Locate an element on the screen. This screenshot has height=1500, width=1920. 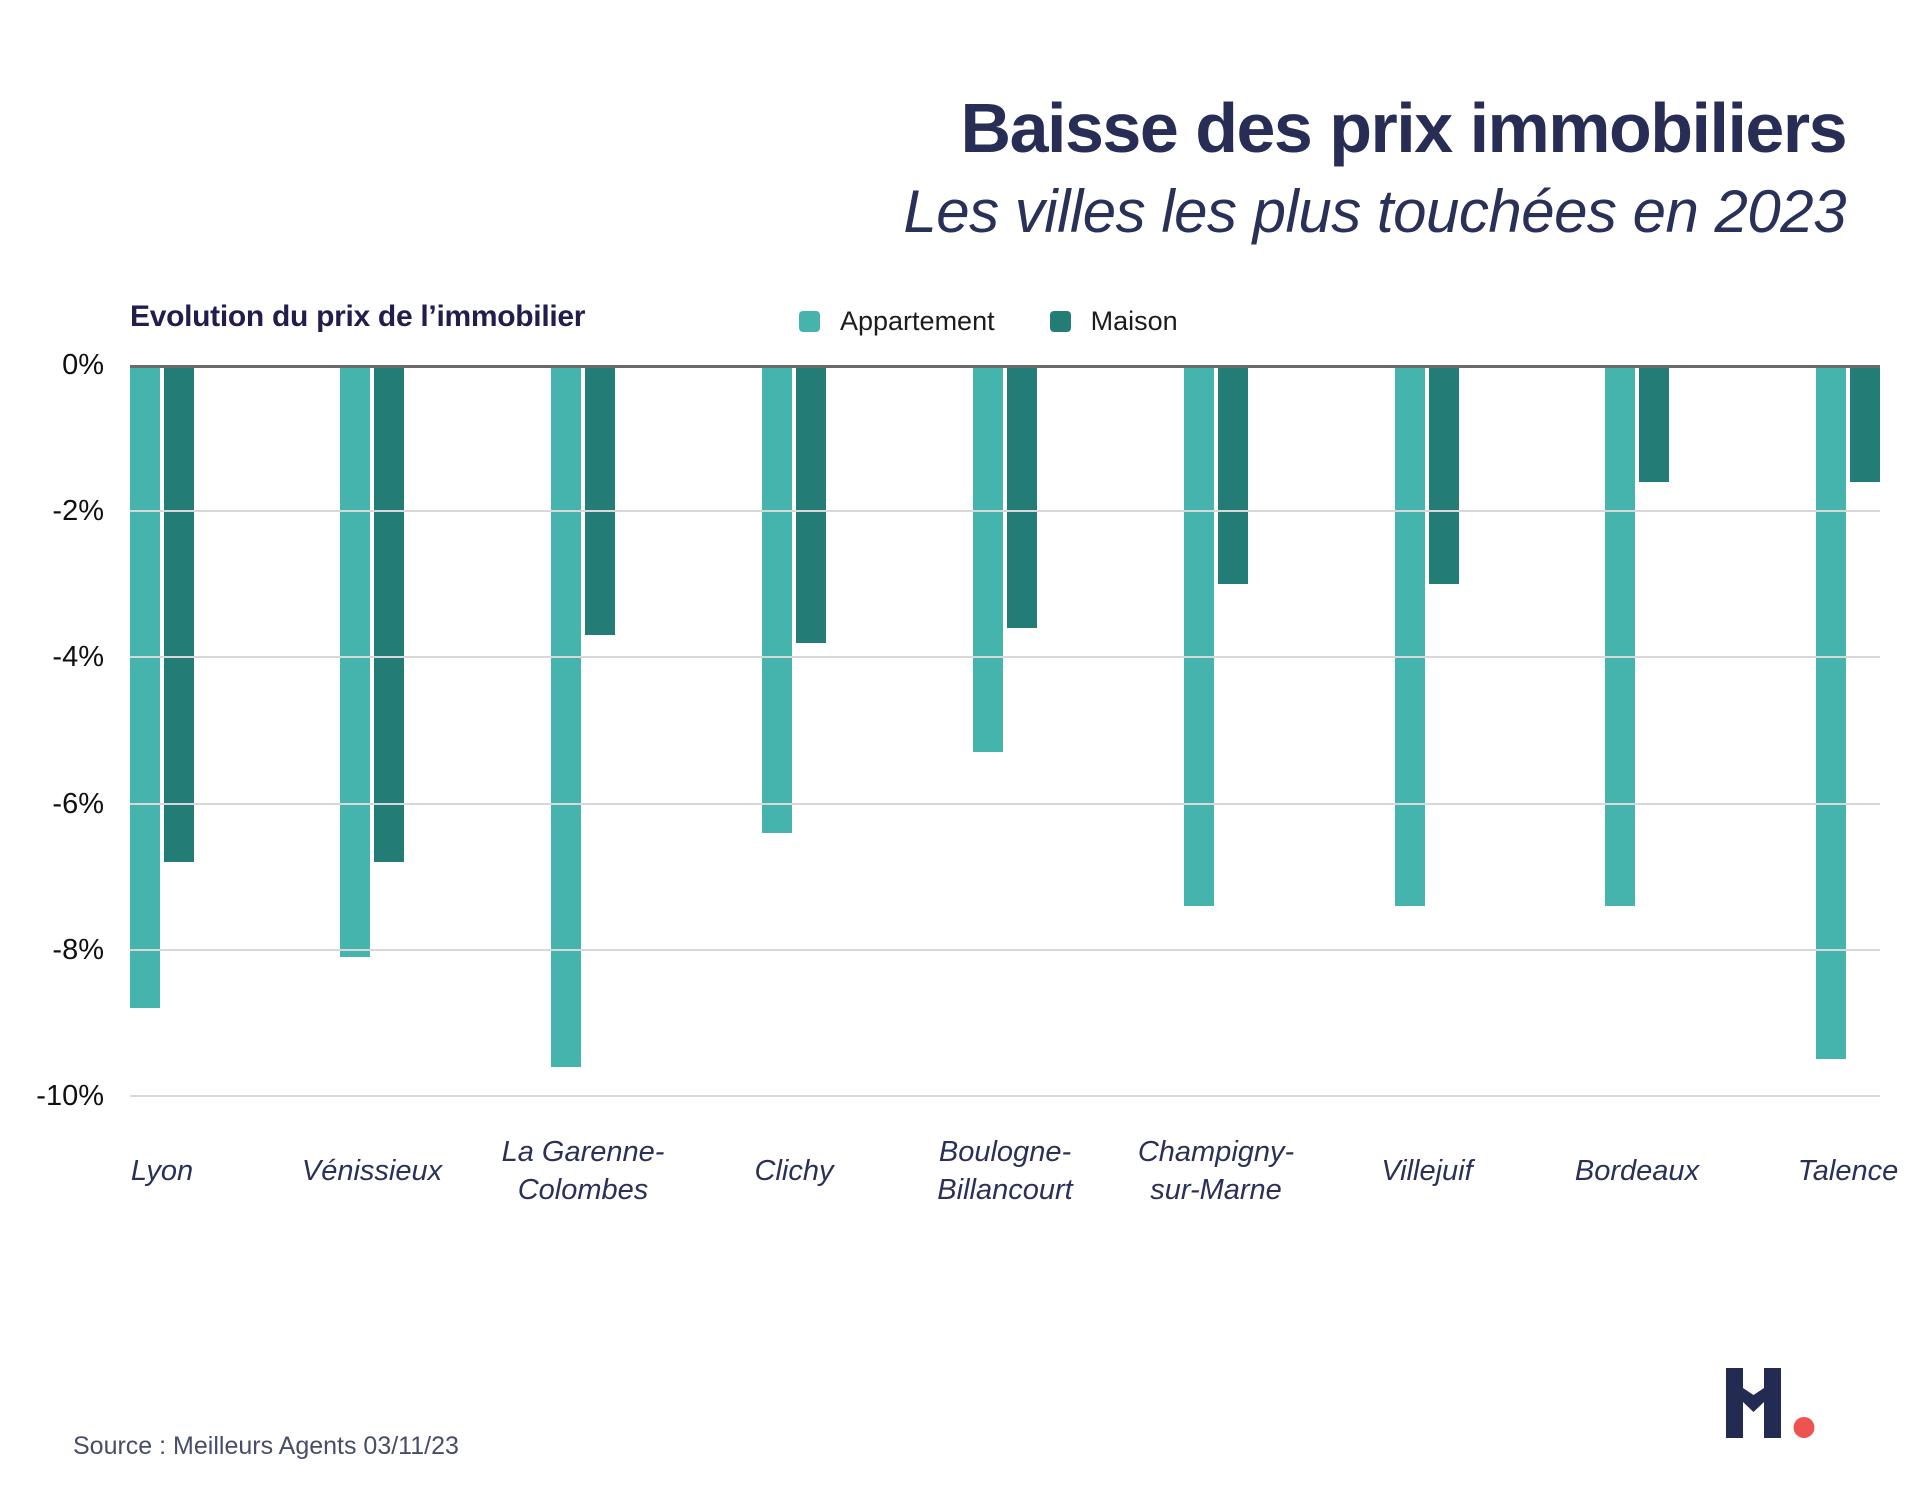
logo-red-dot-icon is located at coordinates (1804, 1427).